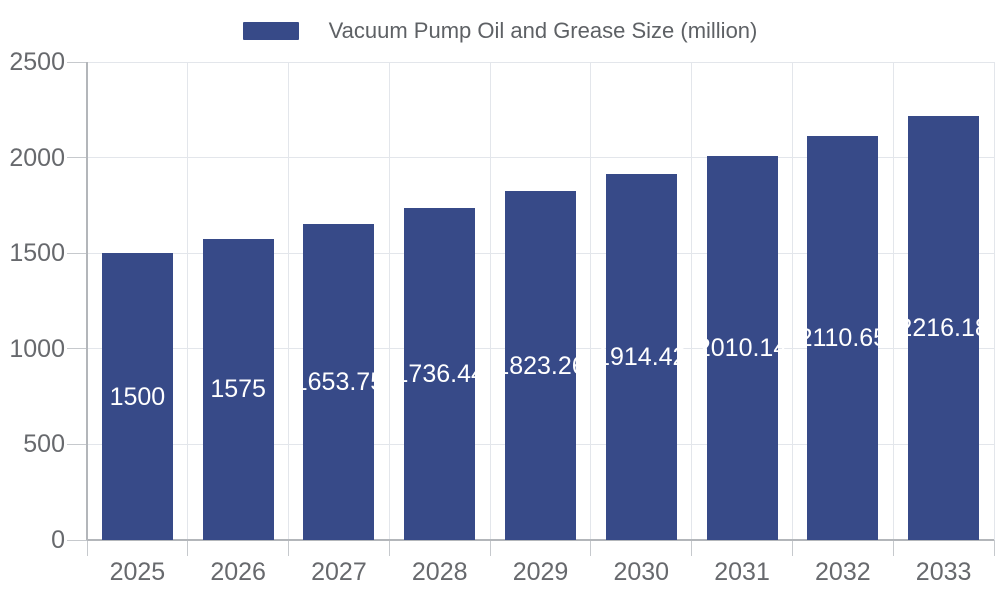 This screenshot has width=1000, height=600. Describe the element at coordinates (37, 348) in the screenshot. I see `y-axis-label: 1000` at that location.